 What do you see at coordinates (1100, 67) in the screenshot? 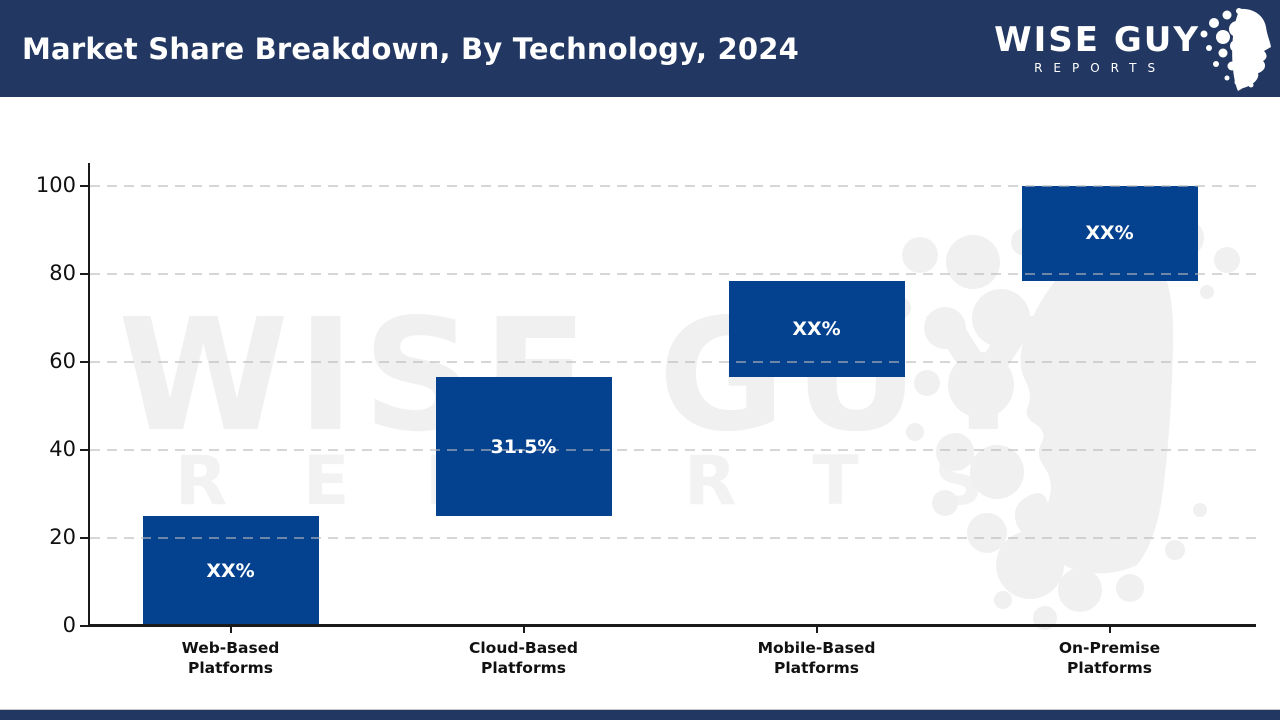
I see `brand-subname: REPORTS` at bounding box center [1100, 67].